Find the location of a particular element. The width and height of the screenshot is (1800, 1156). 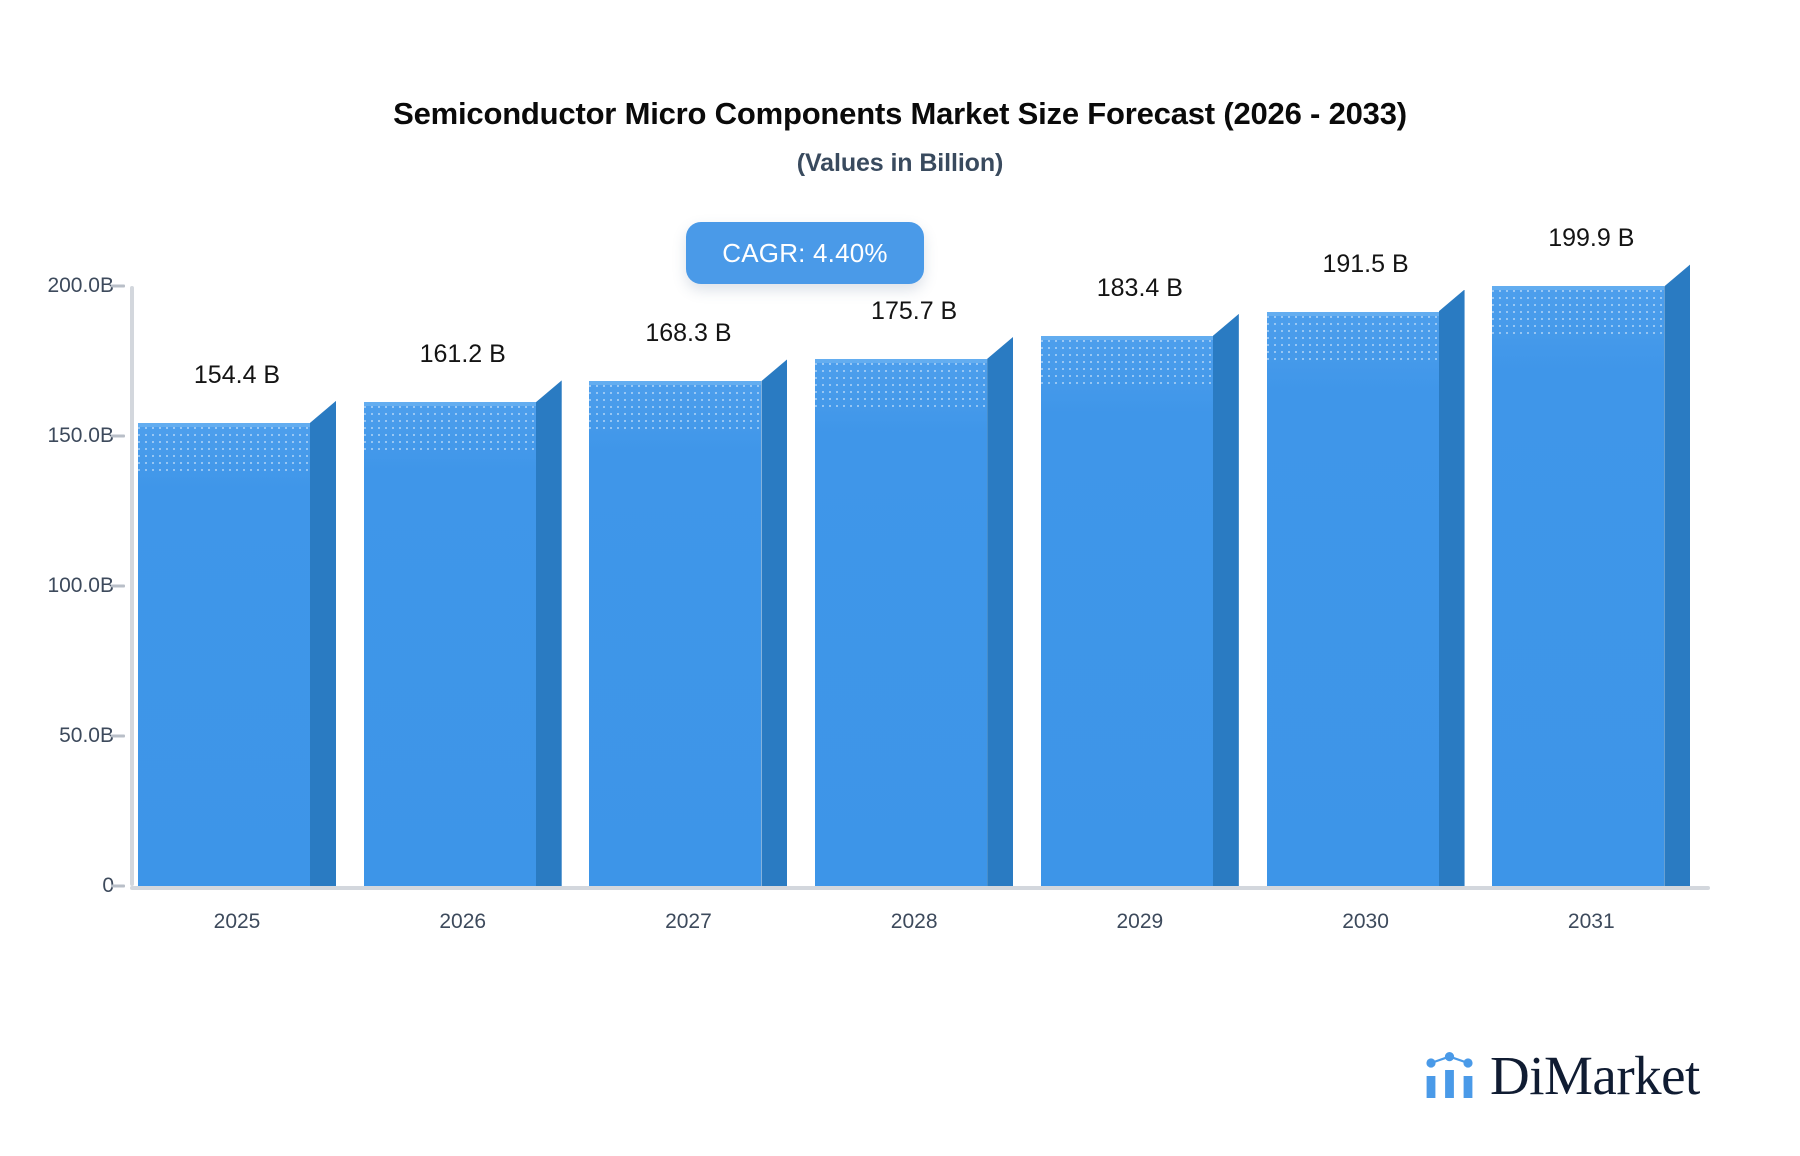

bar-column: 183.4 B 2029 is located at coordinates (1139, 603).